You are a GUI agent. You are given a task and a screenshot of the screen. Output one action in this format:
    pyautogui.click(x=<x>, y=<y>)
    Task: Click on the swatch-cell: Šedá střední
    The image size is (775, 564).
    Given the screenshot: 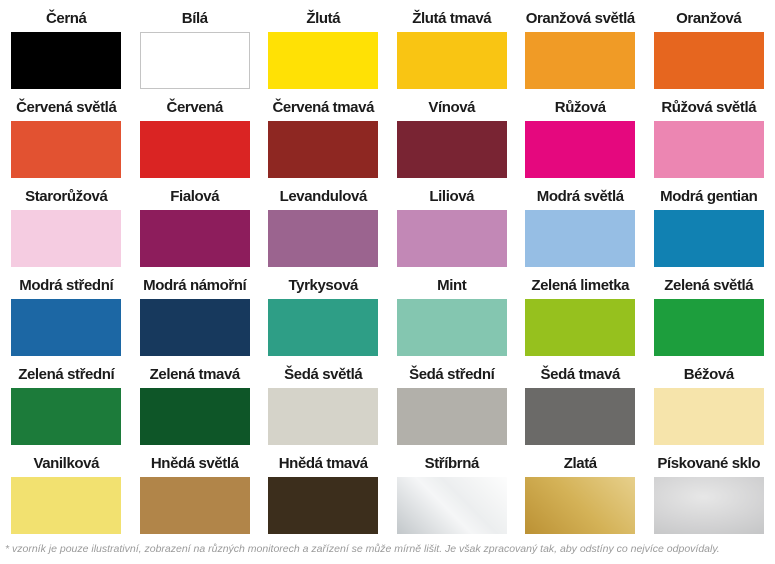 What is the action you would take?
    pyautogui.click(x=452, y=400)
    